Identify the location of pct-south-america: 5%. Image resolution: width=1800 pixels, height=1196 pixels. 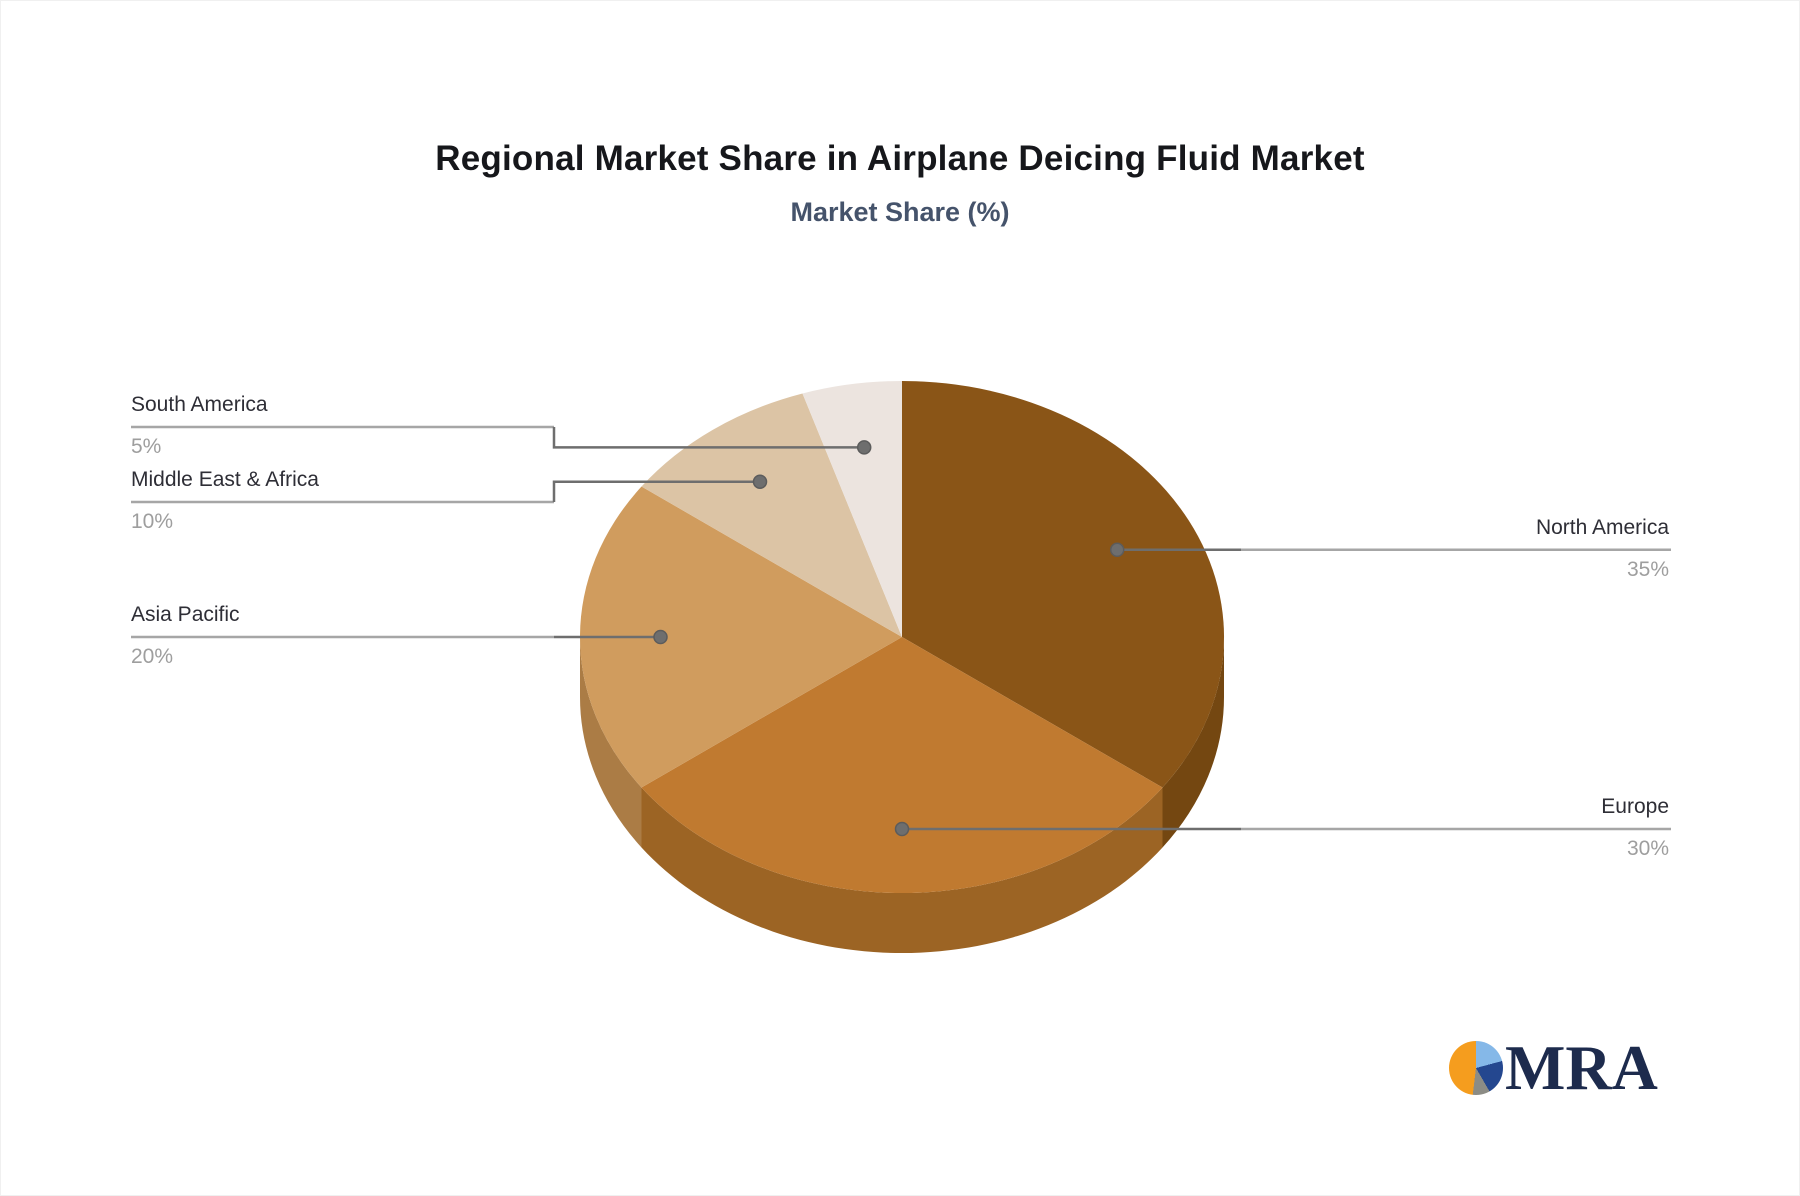
(146, 446).